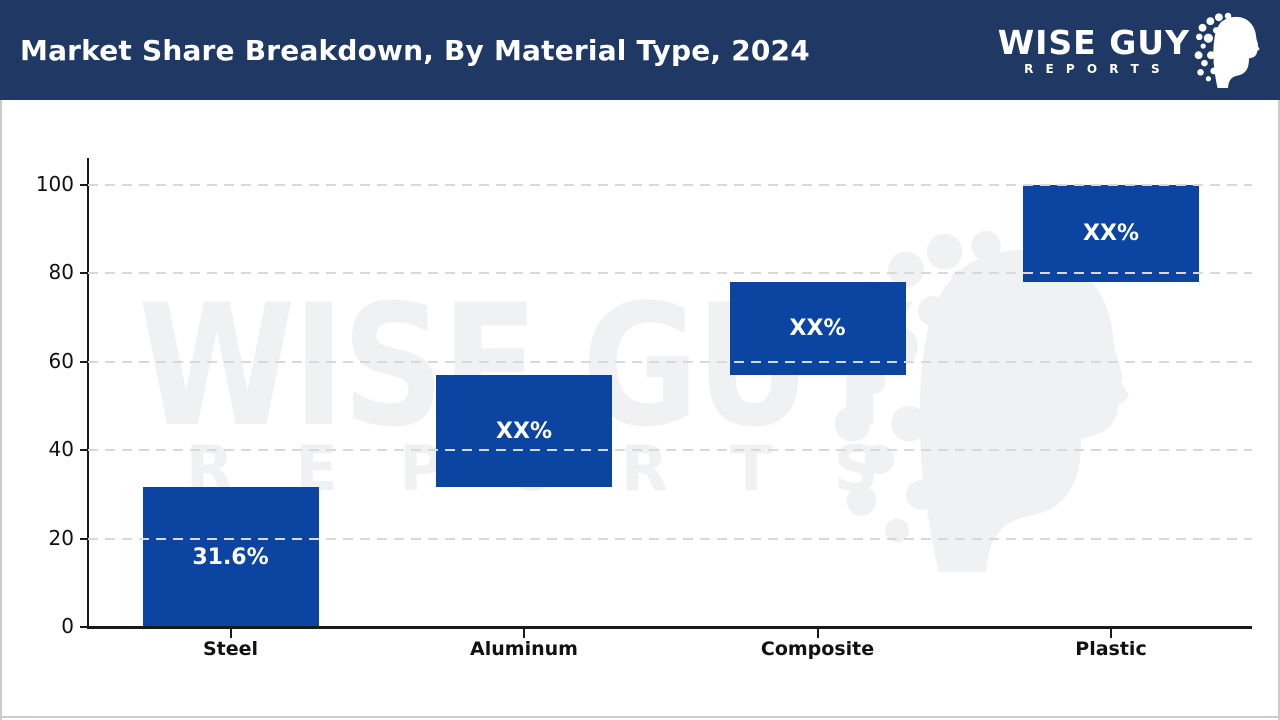  What do you see at coordinates (1111, 633) in the screenshot?
I see `x-tick-plastic` at bounding box center [1111, 633].